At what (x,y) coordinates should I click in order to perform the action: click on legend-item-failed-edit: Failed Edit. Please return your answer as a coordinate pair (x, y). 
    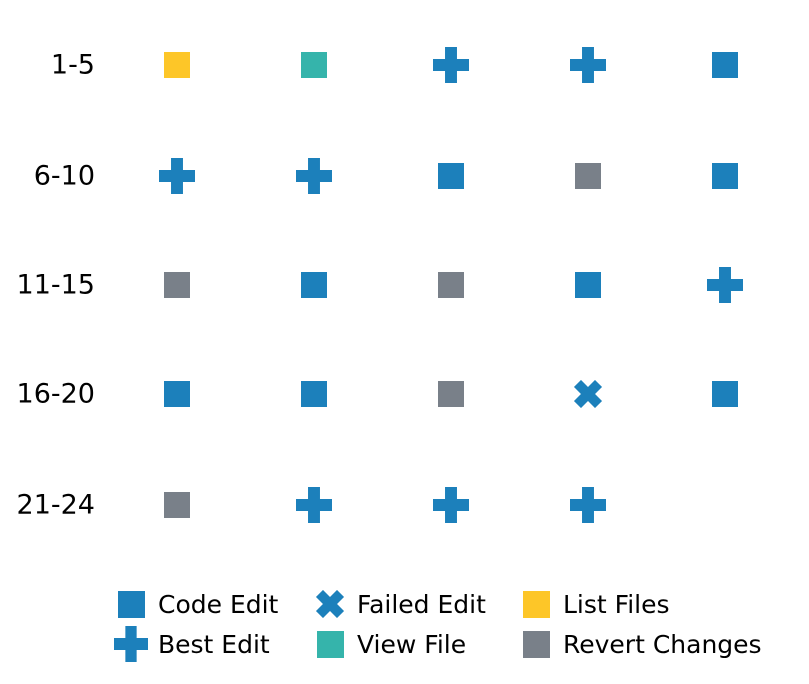
    Looking at the image, I should click on (416, 604).